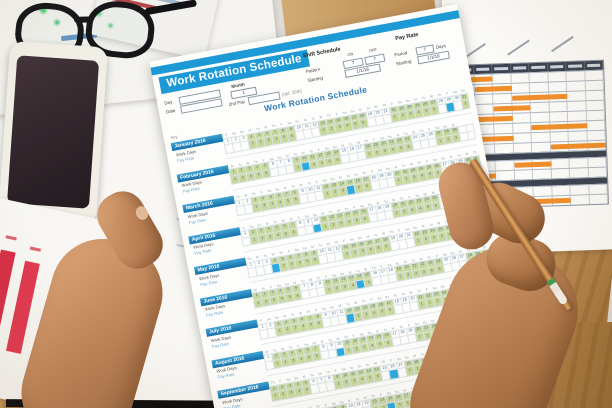 This screenshot has width=612, height=408. I want to click on phone-screen, so click(53, 132).